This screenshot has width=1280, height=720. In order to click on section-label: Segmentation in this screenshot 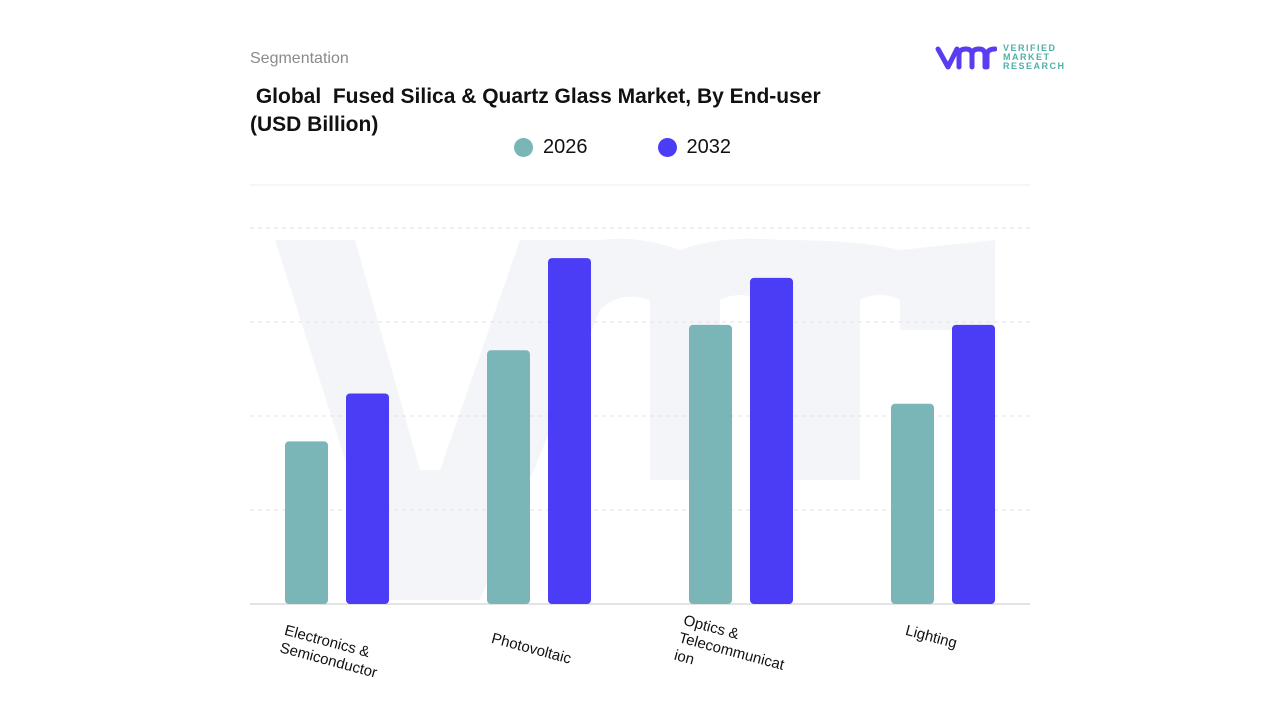, I will do `click(299, 58)`.